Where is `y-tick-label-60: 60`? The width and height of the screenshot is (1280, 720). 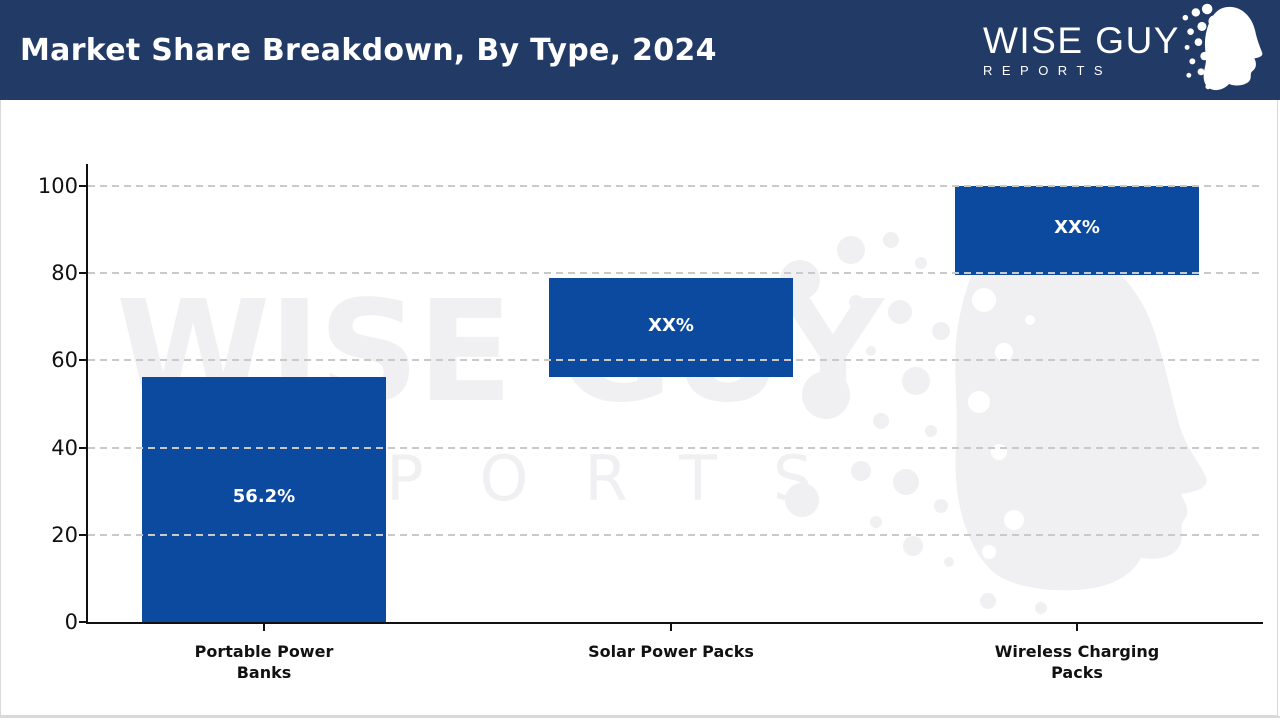 y-tick-label-60: 60 is located at coordinates (64, 360).